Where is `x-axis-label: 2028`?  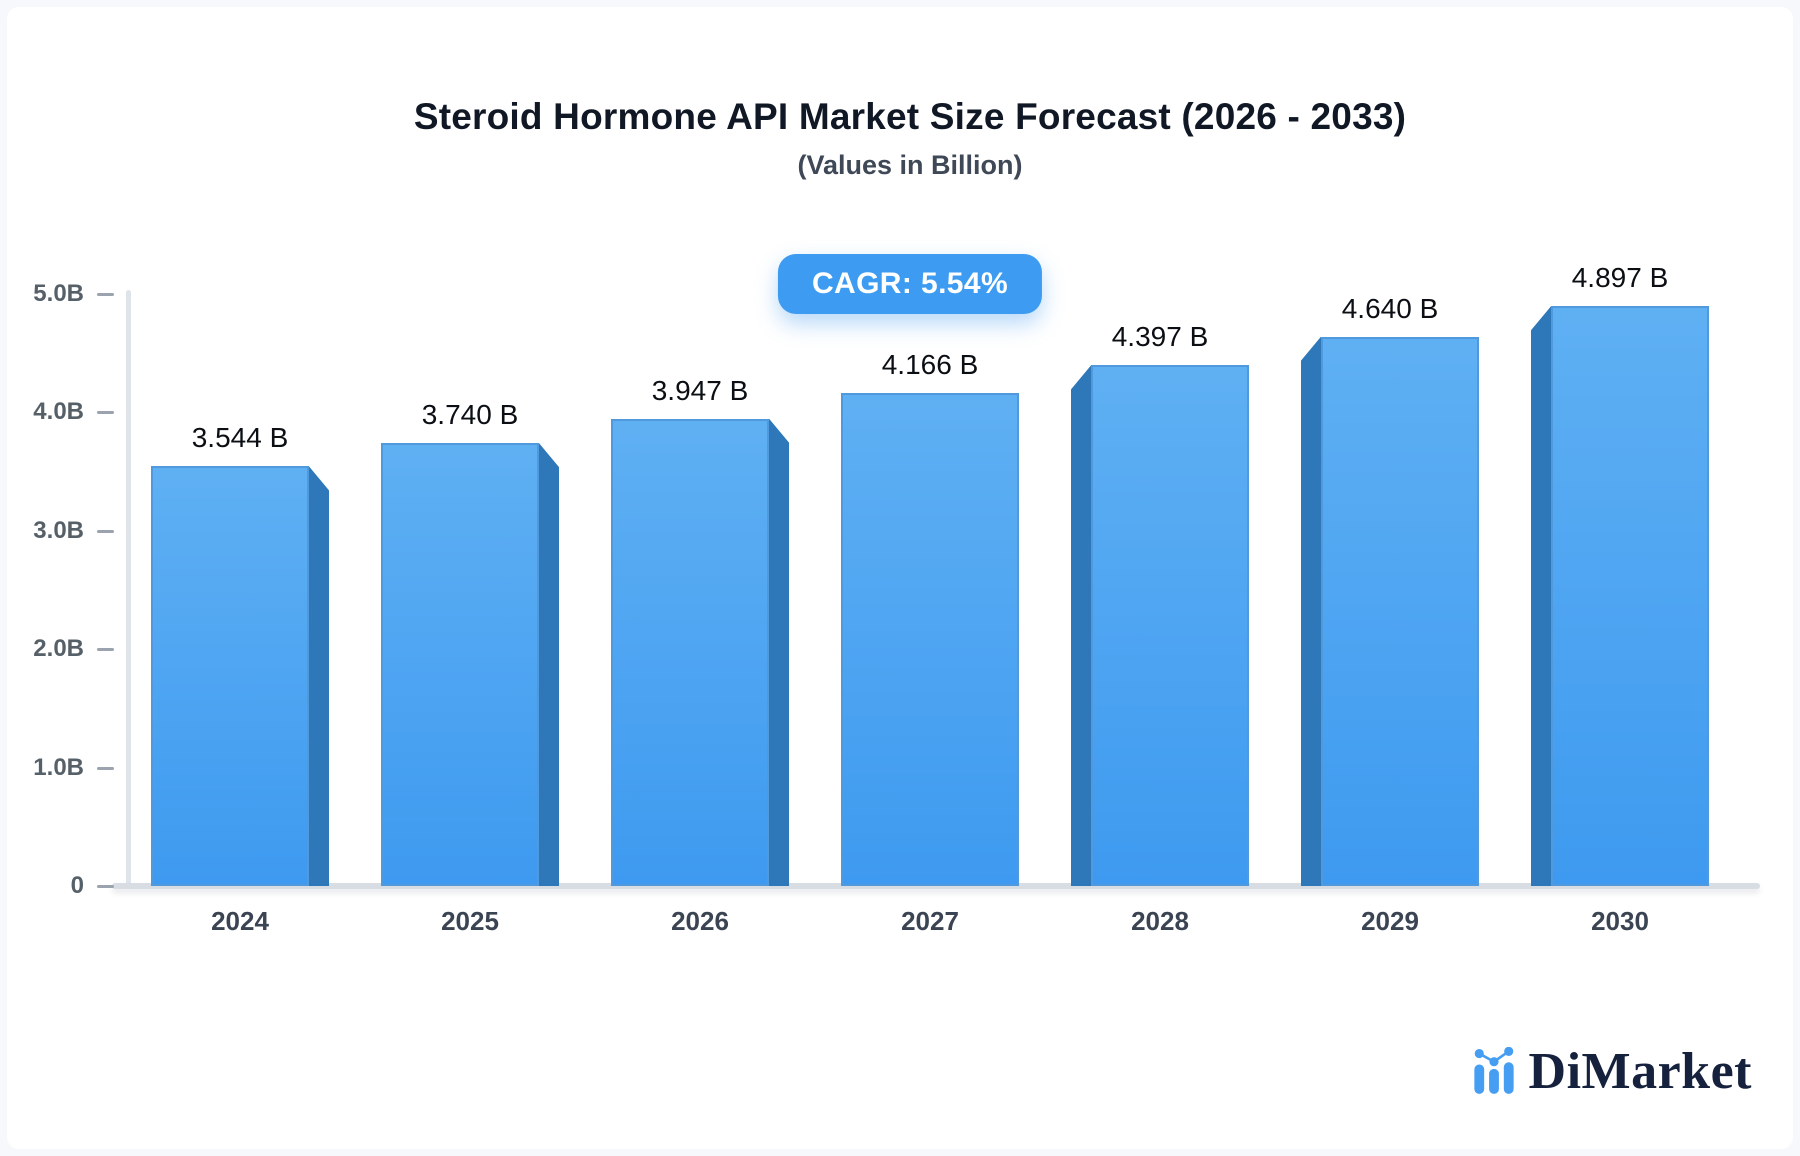 x-axis-label: 2028 is located at coordinates (1160, 921).